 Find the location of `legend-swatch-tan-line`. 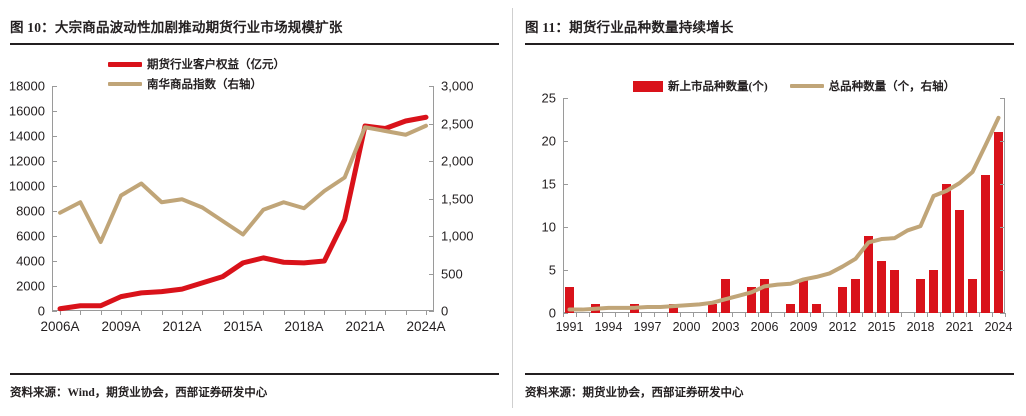

legend-swatch-tan-line is located at coordinates (125, 84).